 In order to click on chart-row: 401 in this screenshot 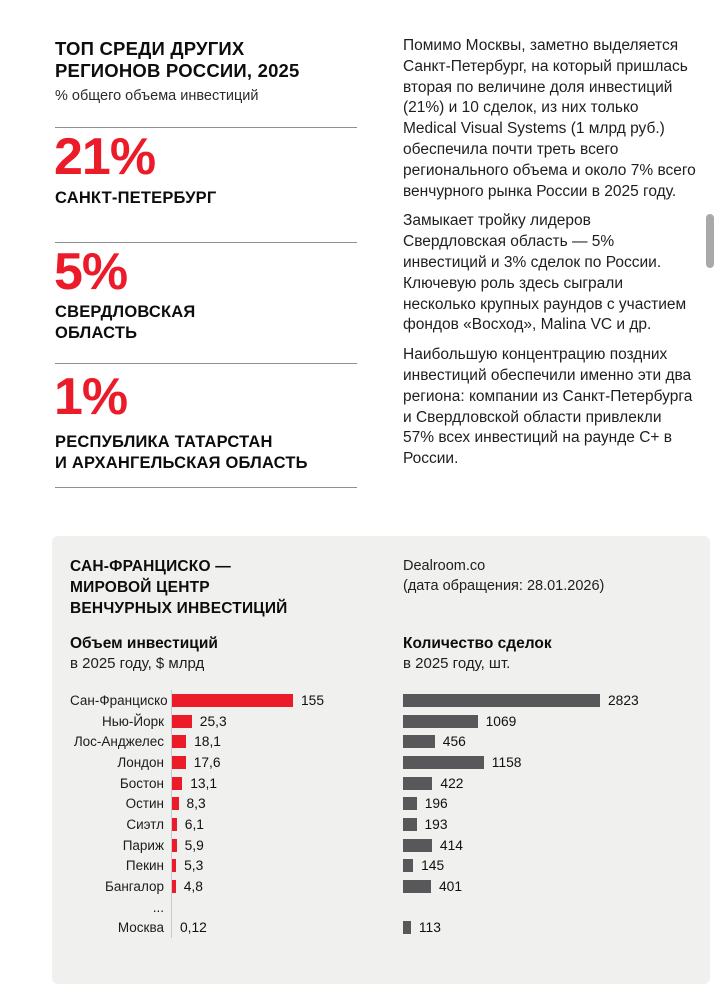, I will do `click(547, 886)`.